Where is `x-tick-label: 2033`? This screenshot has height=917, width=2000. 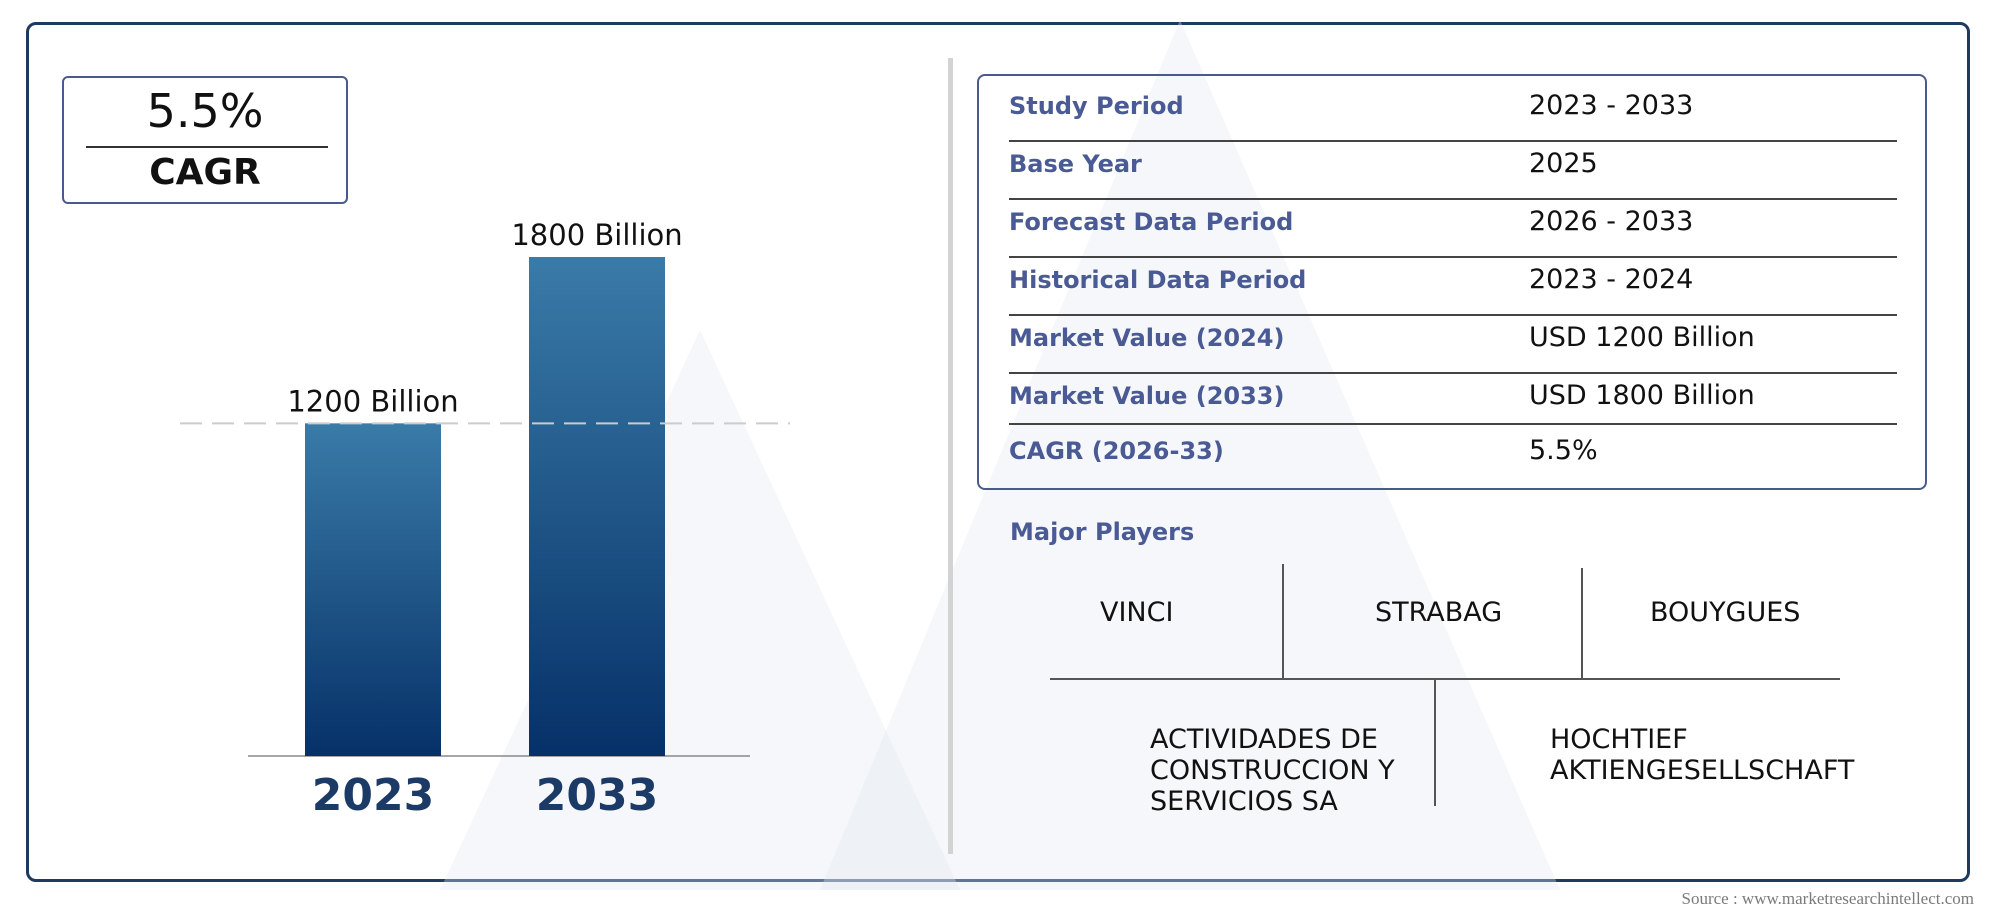 x-tick-label: 2033 is located at coordinates (597, 795).